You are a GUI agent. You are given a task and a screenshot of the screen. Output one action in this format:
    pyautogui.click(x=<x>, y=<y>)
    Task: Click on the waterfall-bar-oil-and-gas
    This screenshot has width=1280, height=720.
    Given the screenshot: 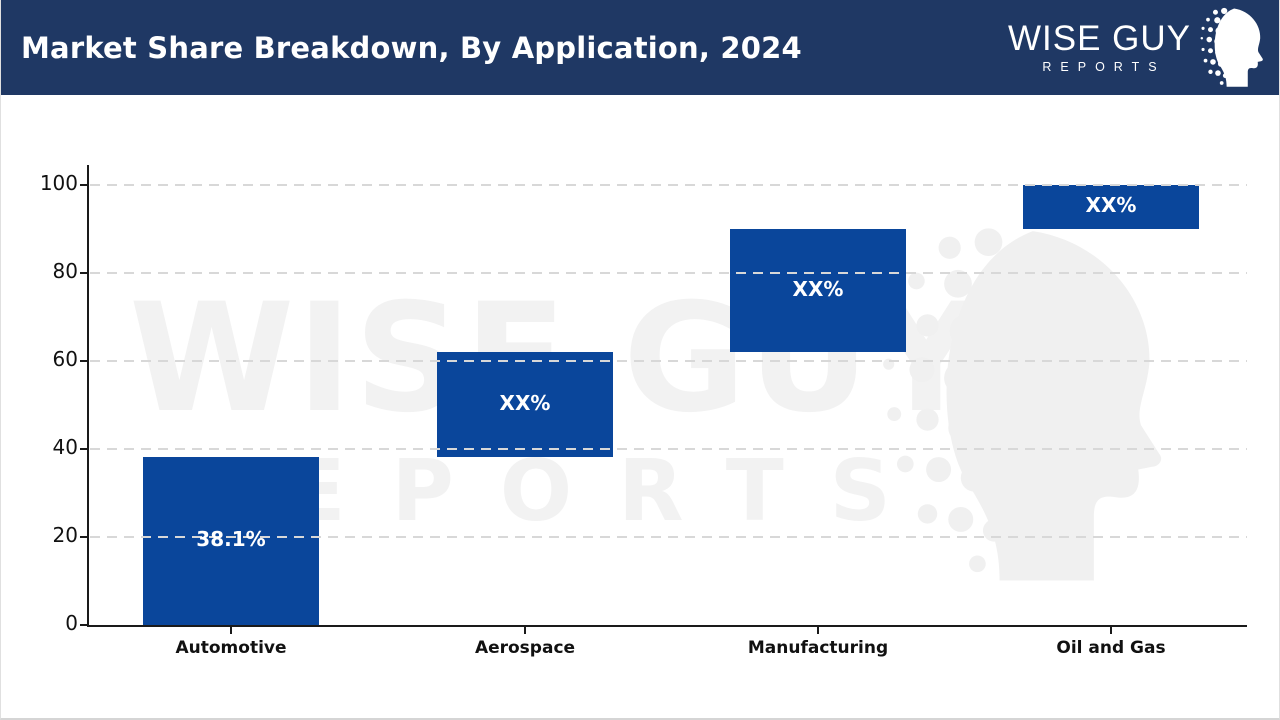 What is the action you would take?
    pyautogui.click(x=1111, y=207)
    